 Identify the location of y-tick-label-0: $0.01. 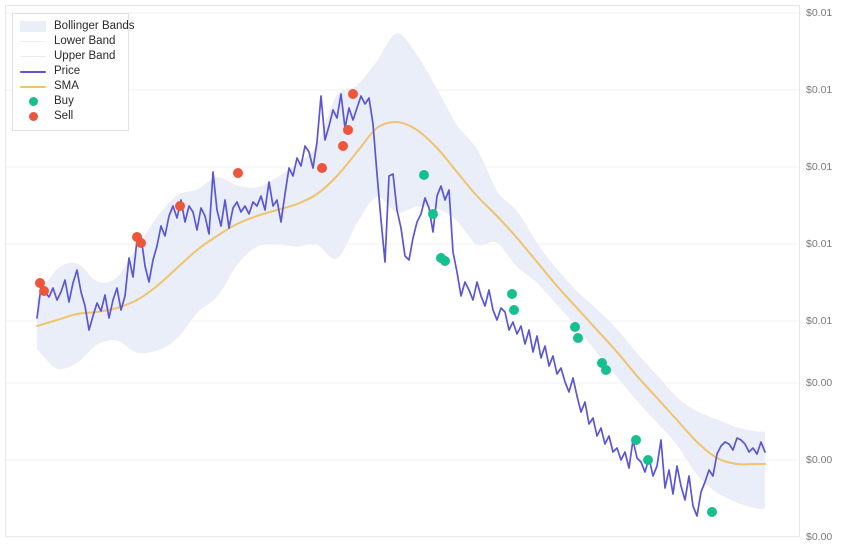
(819, 13).